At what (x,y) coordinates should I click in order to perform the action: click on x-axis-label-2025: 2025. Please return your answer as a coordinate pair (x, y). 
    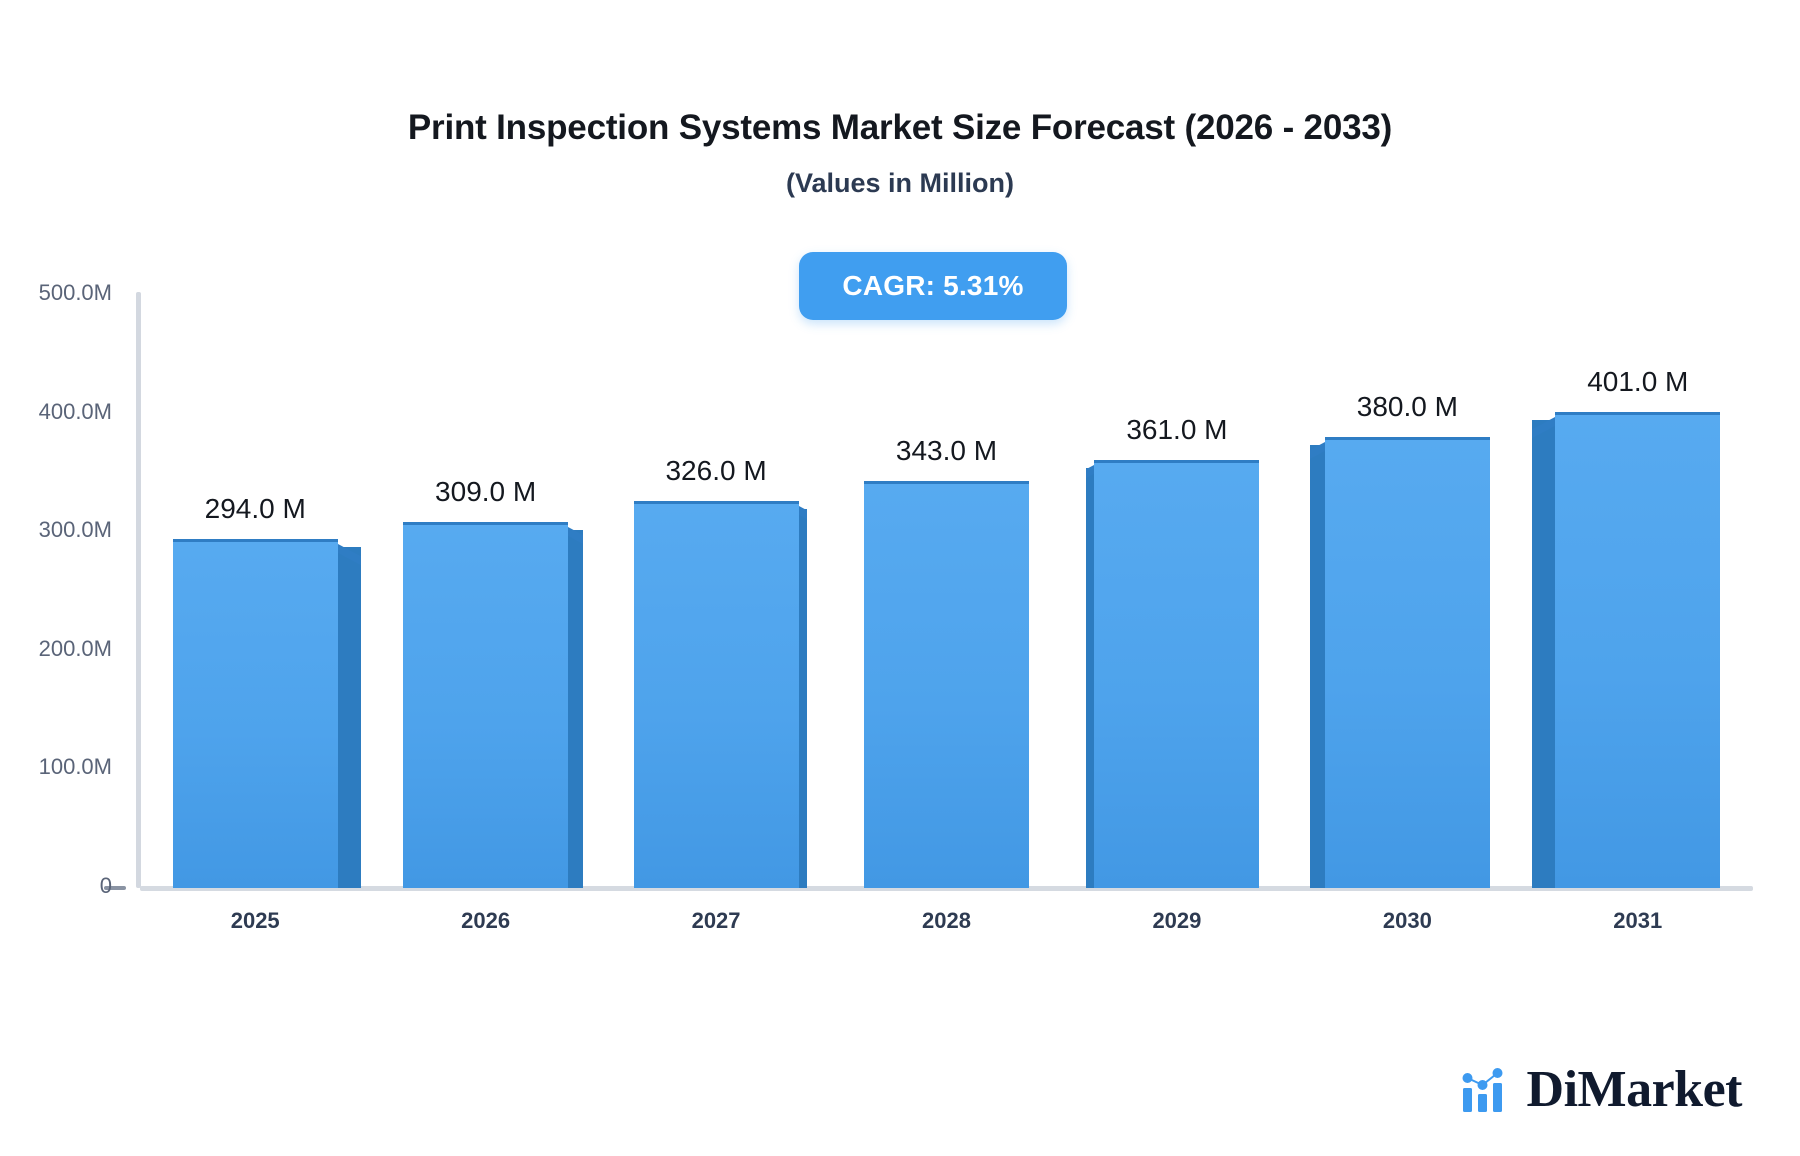
    Looking at the image, I should click on (255, 920).